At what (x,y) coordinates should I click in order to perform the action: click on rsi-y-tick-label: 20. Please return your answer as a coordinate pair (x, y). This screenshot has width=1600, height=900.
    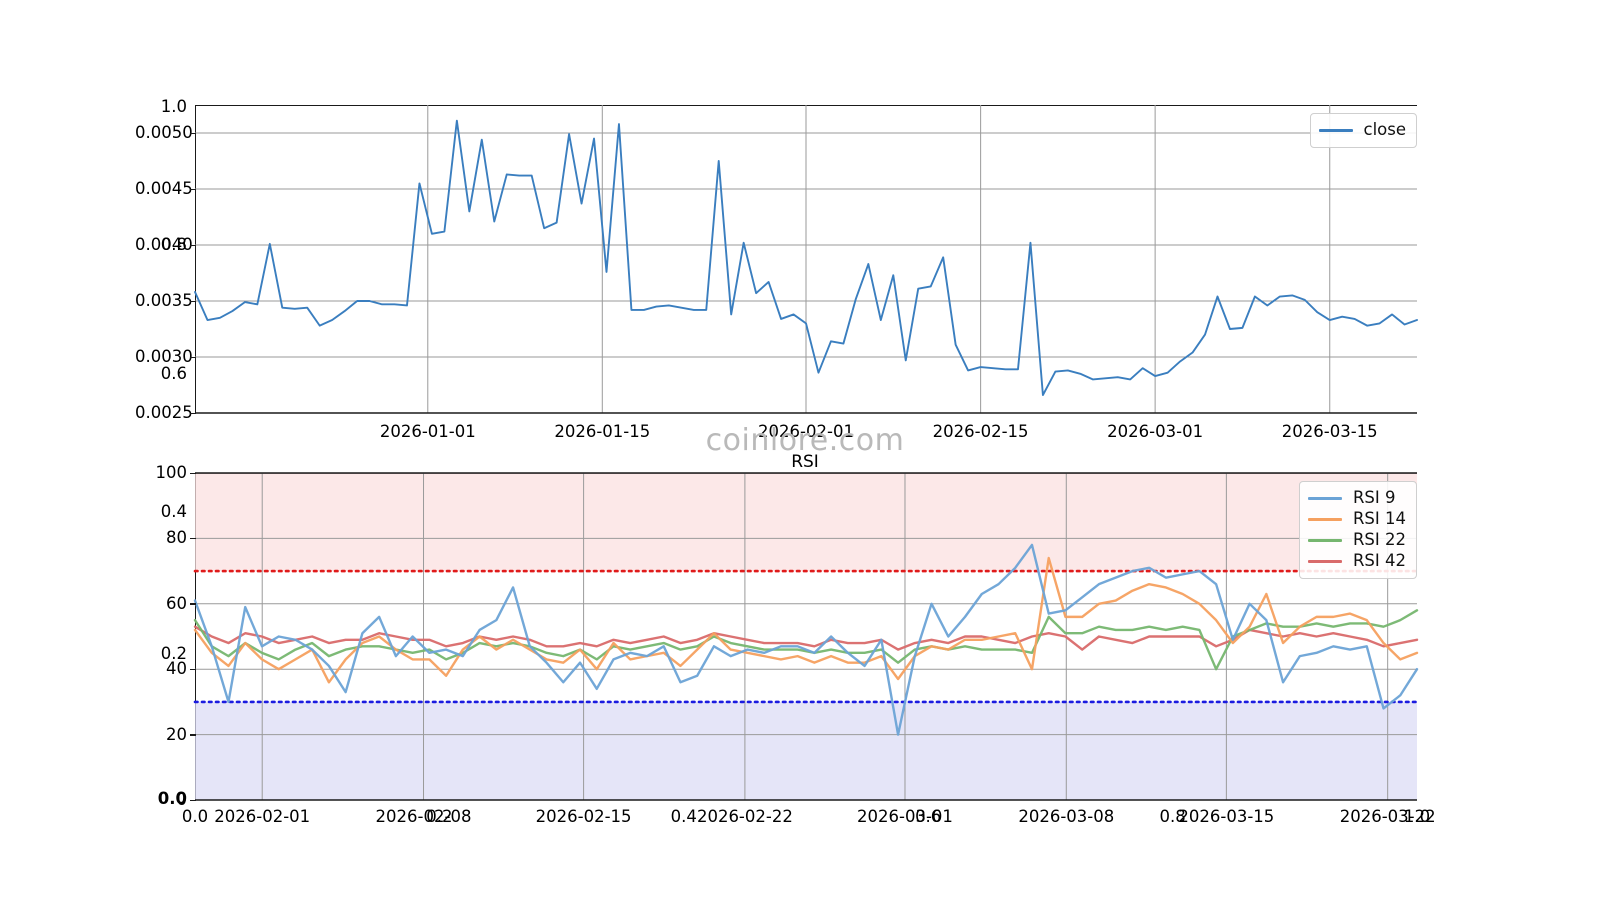
    Looking at the image, I should click on (176, 734).